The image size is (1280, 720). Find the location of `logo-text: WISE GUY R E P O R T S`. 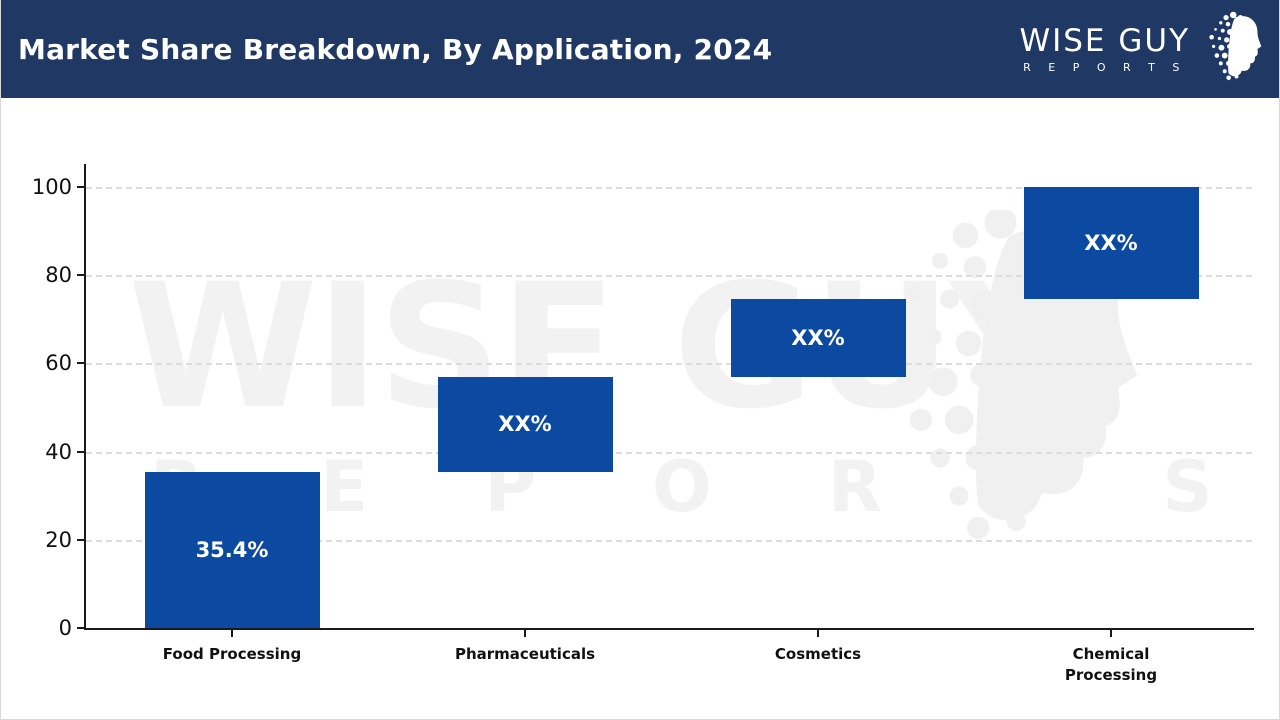

logo-text: WISE GUY R E P O R T S is located at coordinates (1104, 48).